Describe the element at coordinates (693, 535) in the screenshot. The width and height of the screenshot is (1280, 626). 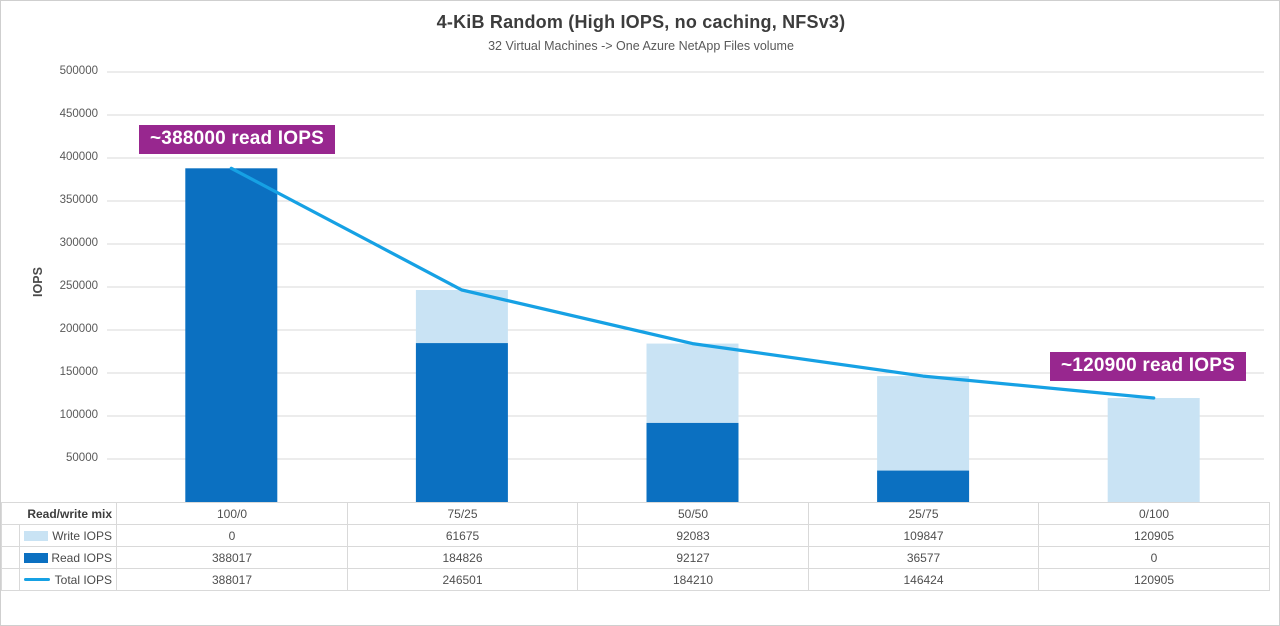
I see `value-cell: 92083` at that location.